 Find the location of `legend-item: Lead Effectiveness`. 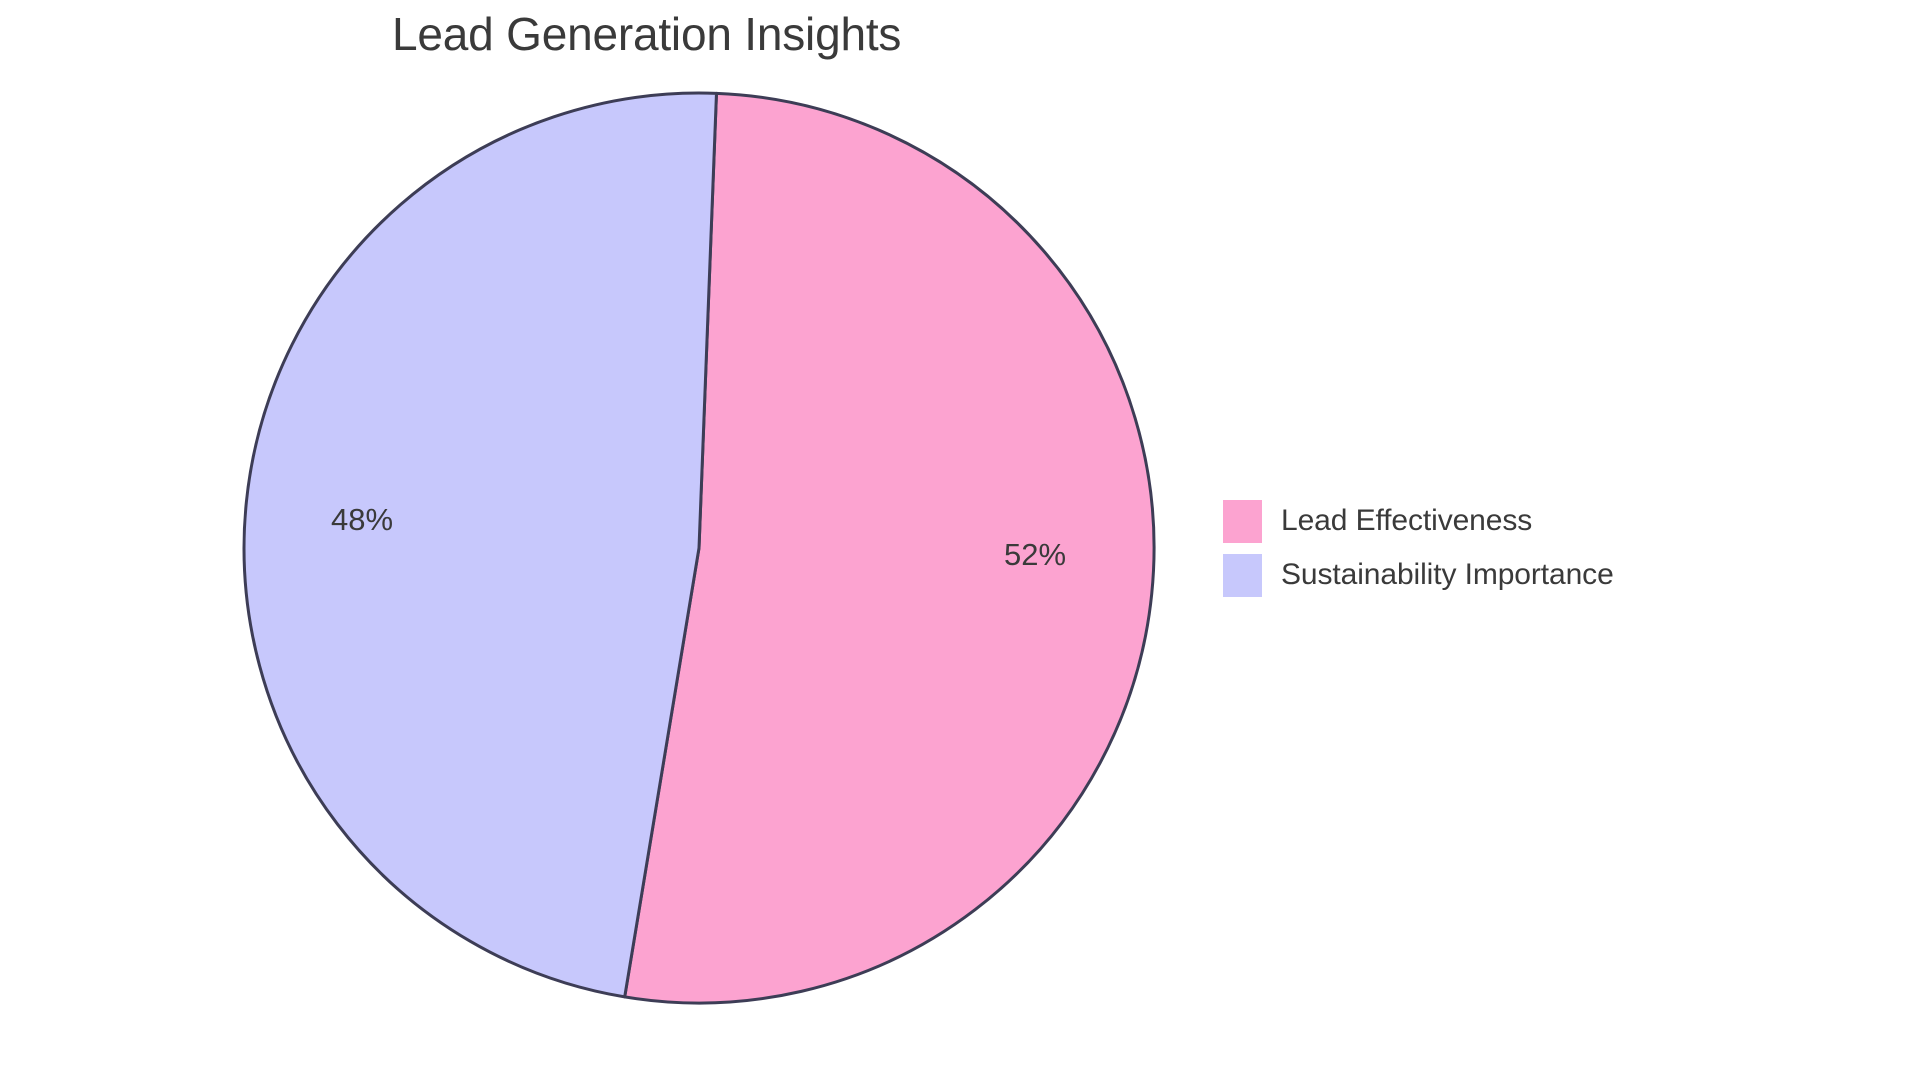

legend-item: Lead Effectiveness is located at coordinates (1418, 521).